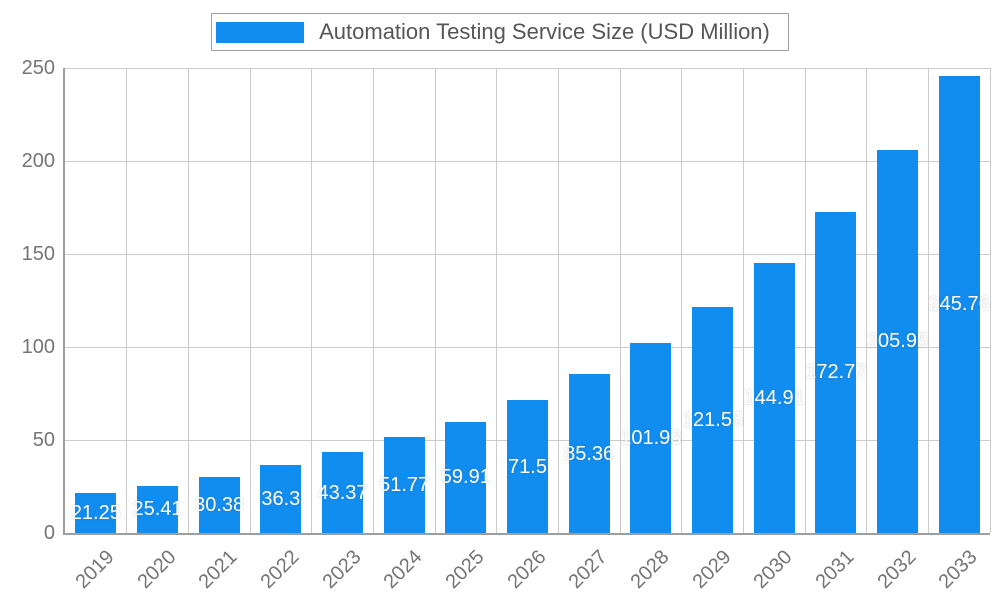 The image size is (1000, 600). What do you see at coordinates (465, 570) in the screenshot?
I see `x-tick-label-2025: 2025` at bounding box center [465, 570].